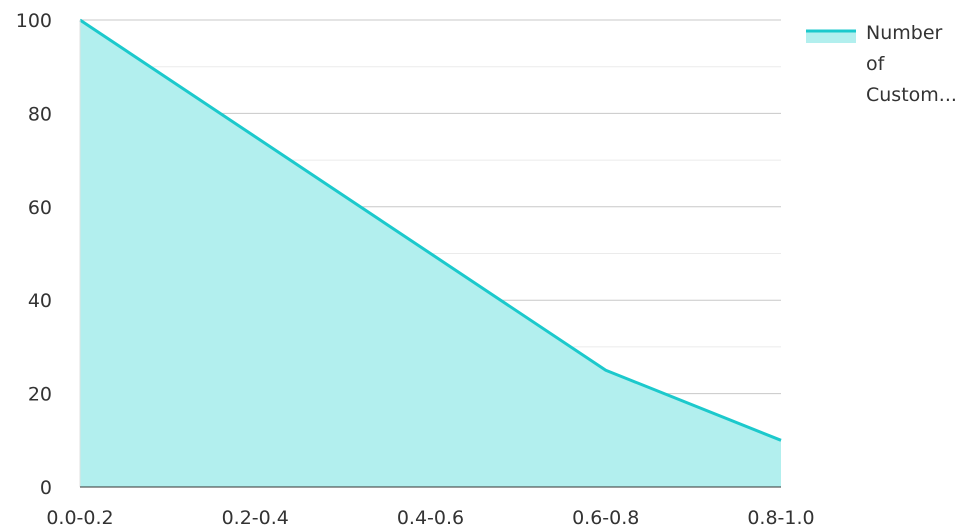  What do you see at coordinates (46, 488) in the screenshot?
I see `y-tick-label: 0` at bounding box center [46, 488].